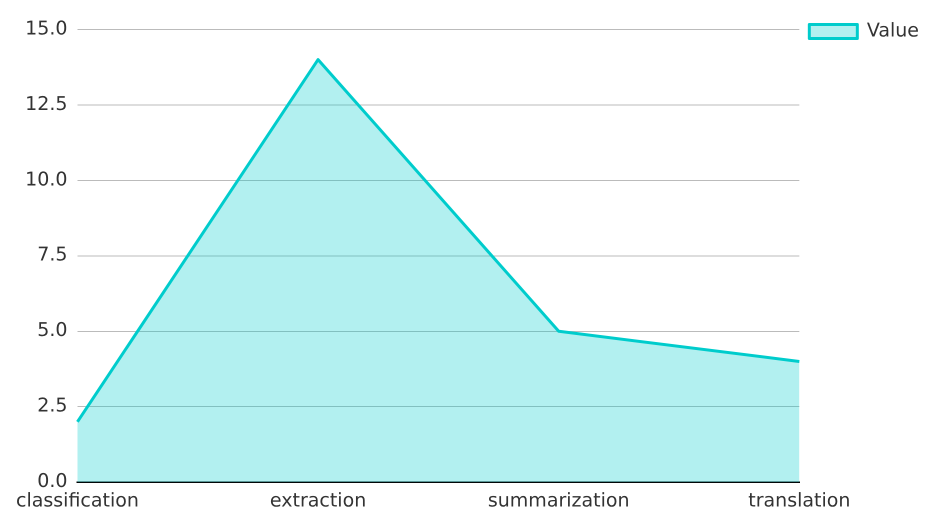 Image resolution: width=937 pixels, height=529 pixels. I want to click on y-tick-label: 12.5, so click(46, 103).